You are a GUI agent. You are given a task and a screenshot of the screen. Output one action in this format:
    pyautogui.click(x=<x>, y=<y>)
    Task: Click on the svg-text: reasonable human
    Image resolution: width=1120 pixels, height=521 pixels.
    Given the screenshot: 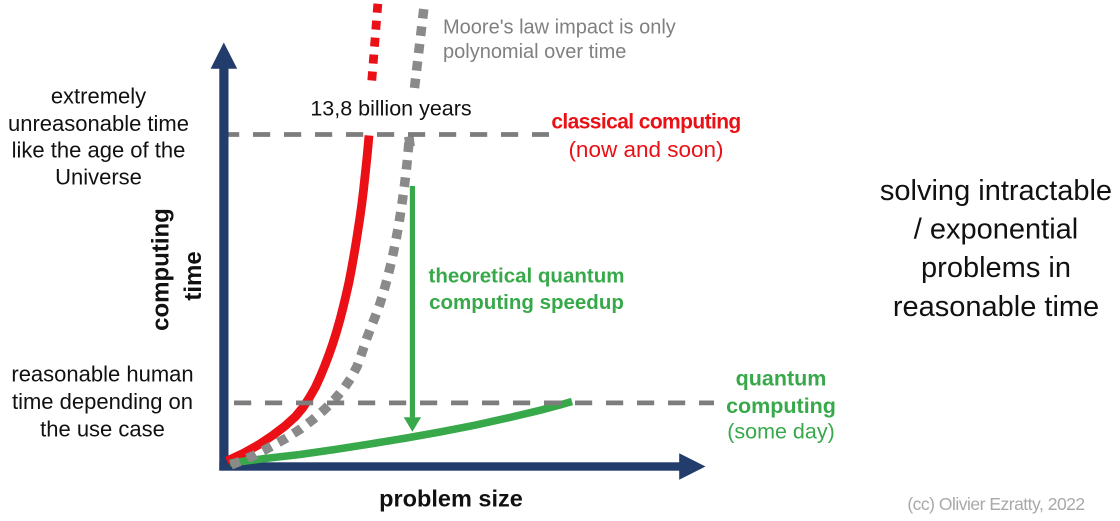 What is the action you would take?
    pyautogui.click(x=102, y=374)
    